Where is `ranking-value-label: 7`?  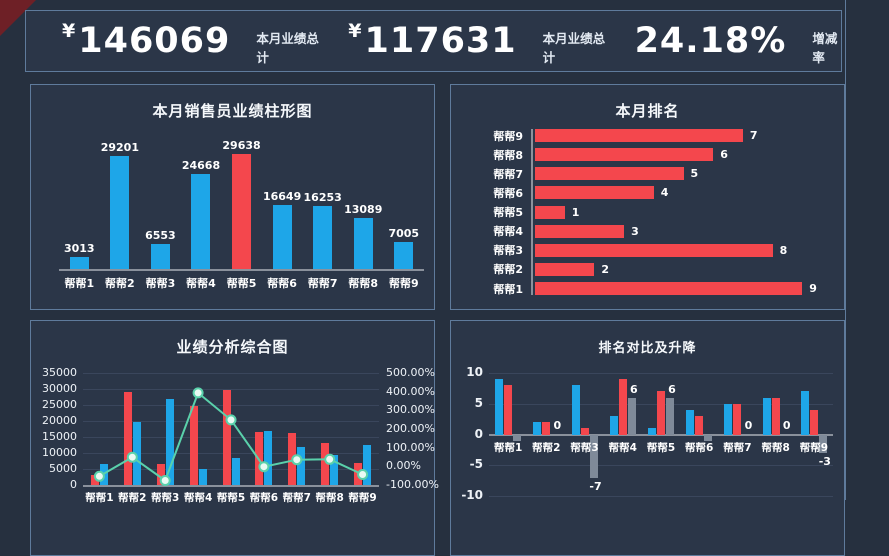
ranking-value-label: 7 is located at coordinates (753, 135).